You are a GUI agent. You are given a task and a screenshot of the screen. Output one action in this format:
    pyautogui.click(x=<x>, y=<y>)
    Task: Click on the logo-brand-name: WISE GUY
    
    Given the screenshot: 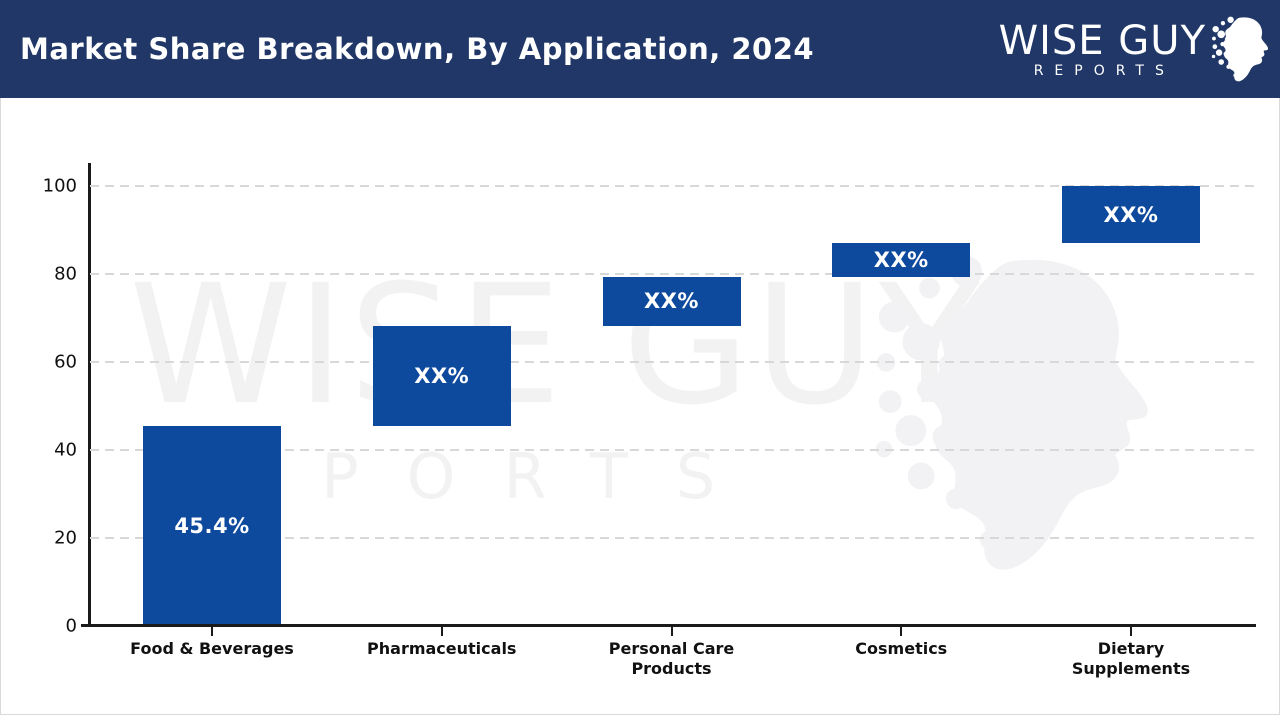 What is the action you would take?
    pyautogui.click(x=1102, y=40)
    